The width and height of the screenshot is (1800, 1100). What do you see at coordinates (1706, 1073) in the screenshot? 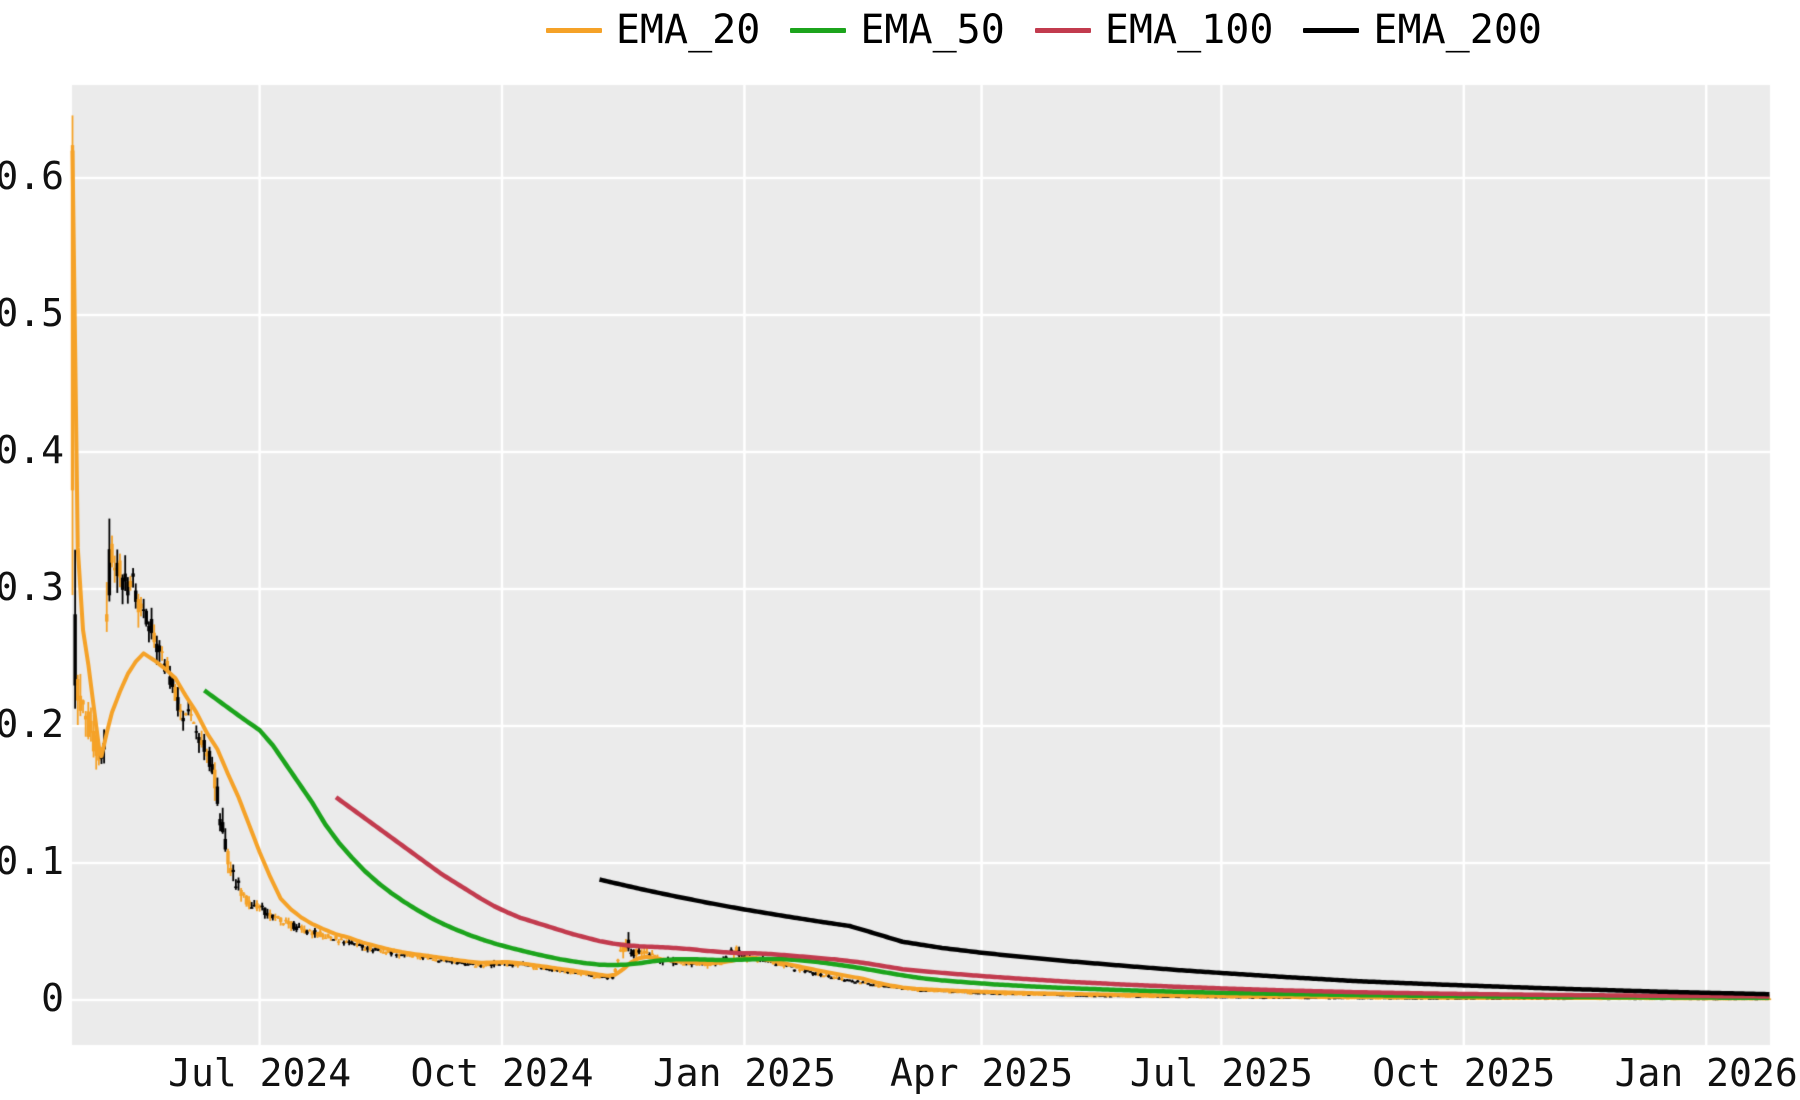
I see `x-tick-label: Jan 2026` at bounding box center [1706, 1073].